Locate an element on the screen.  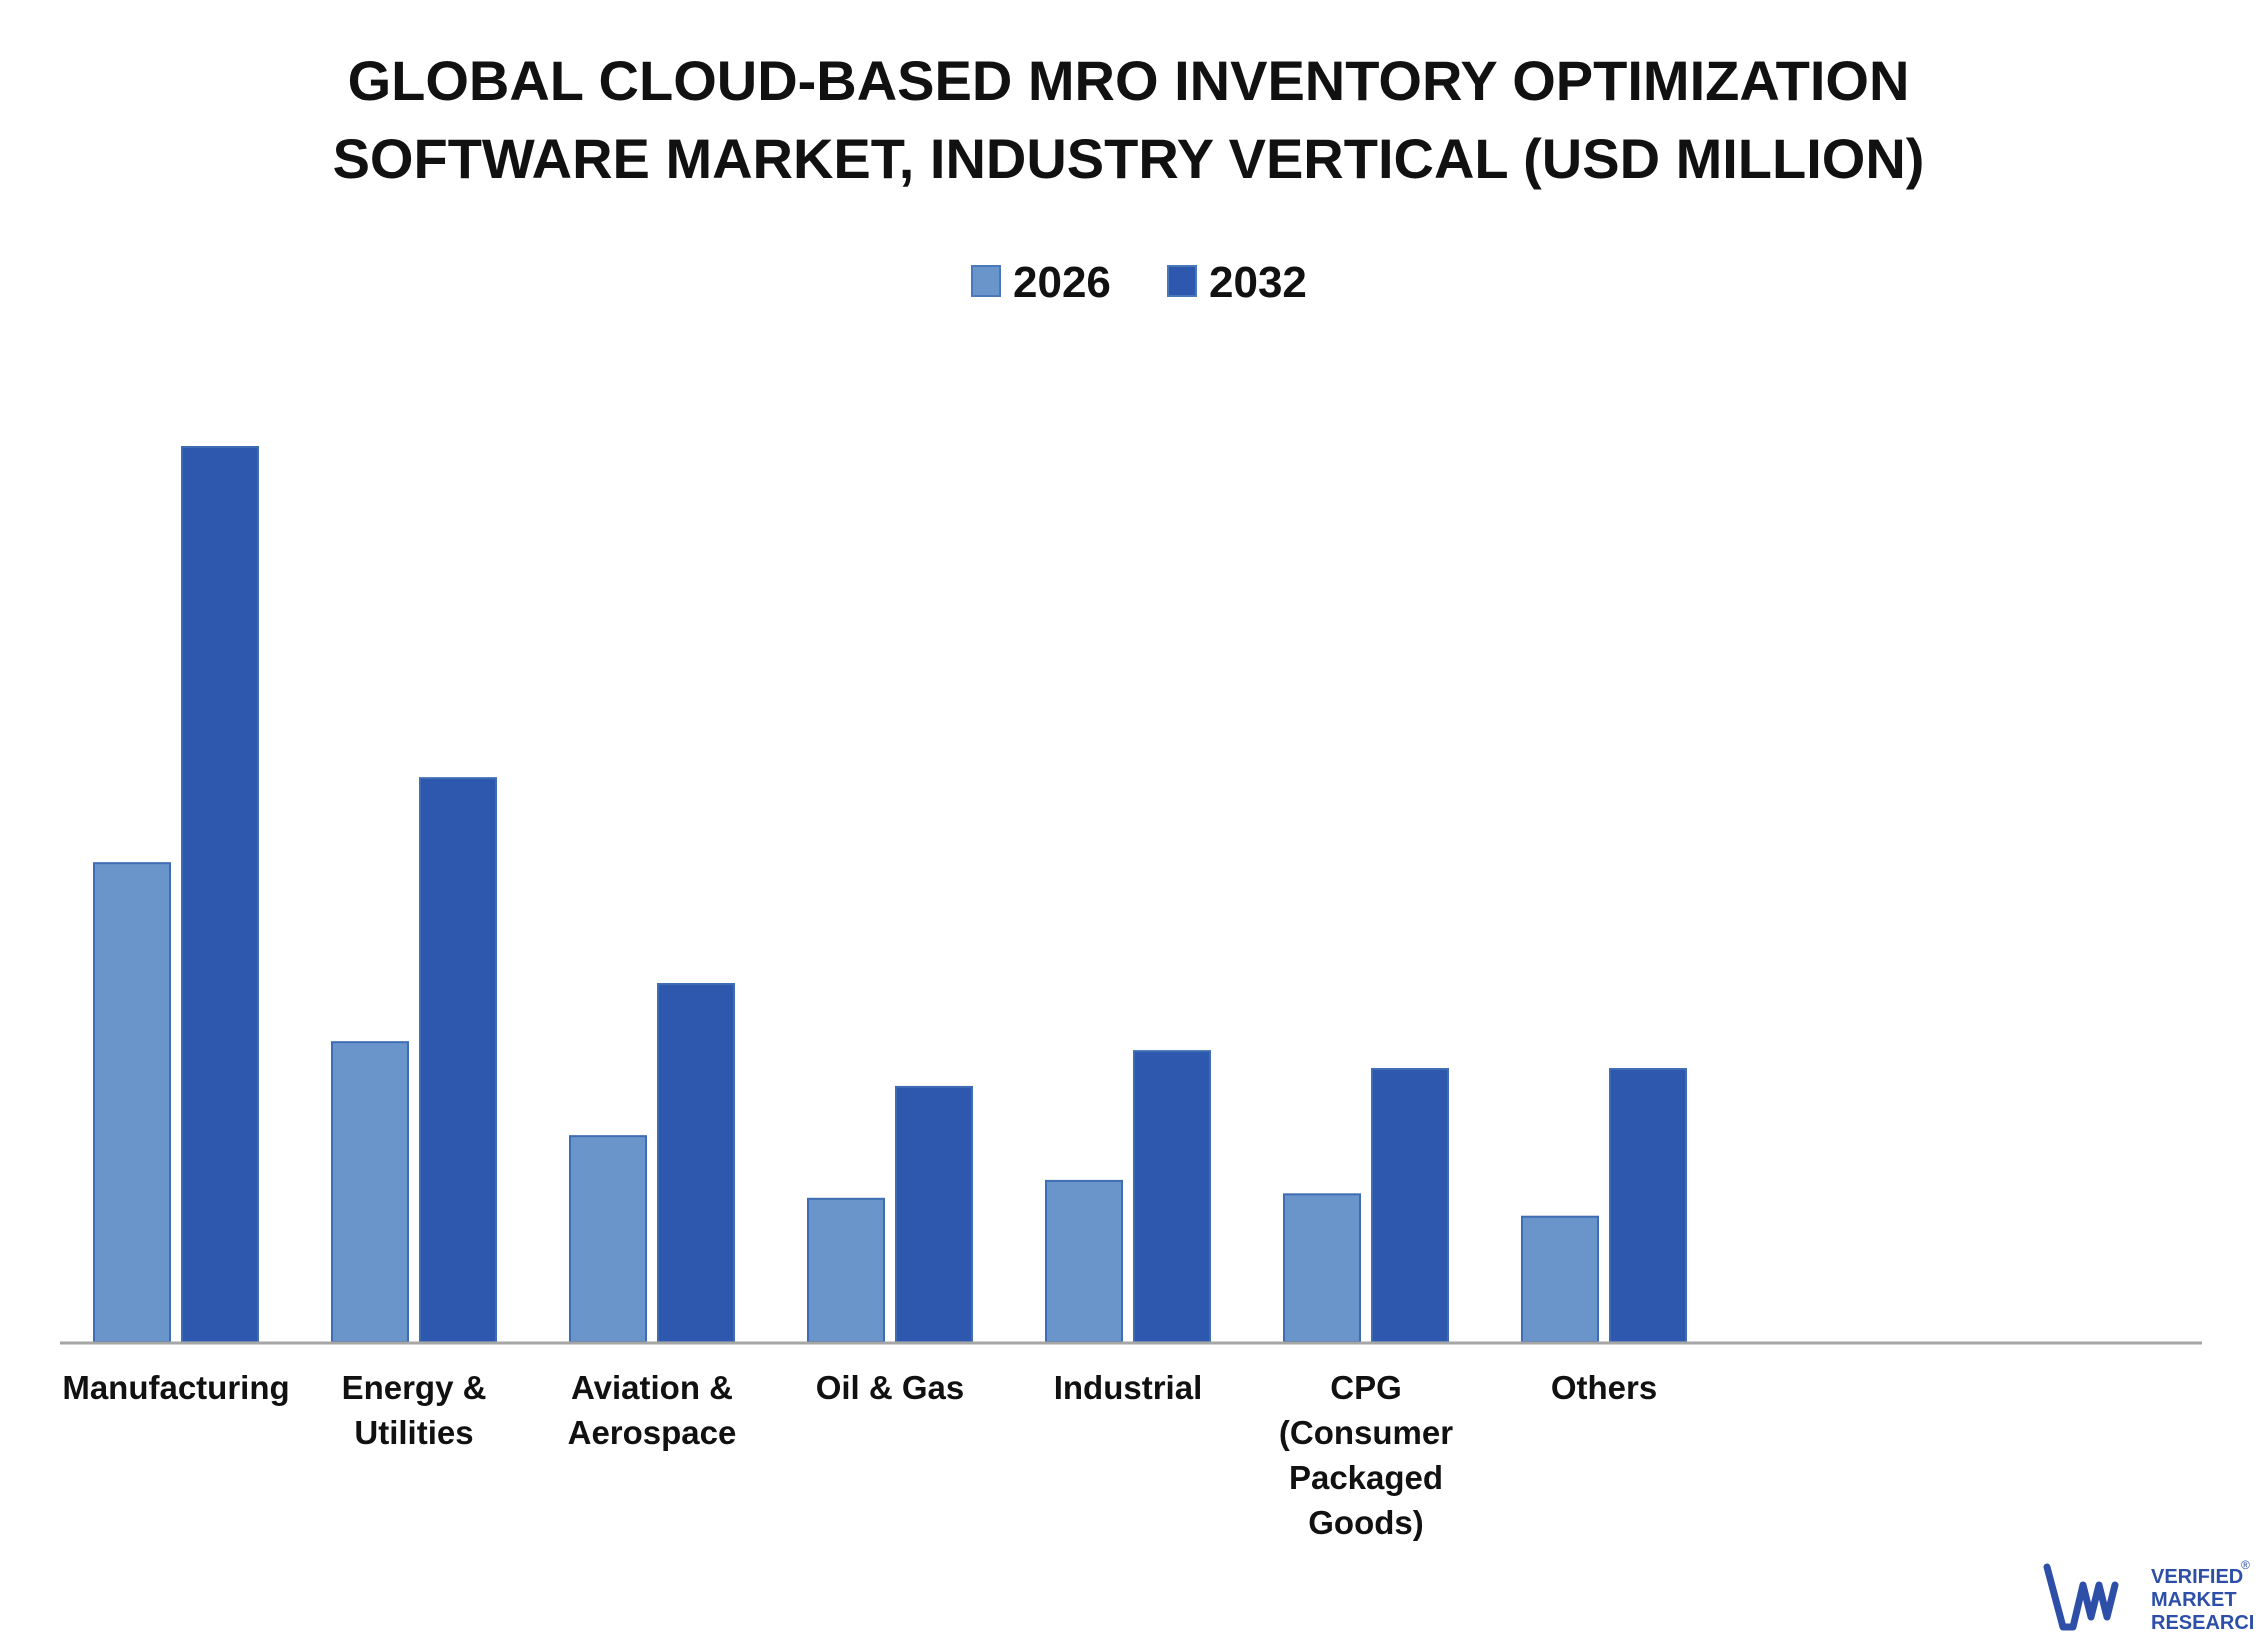
x-tick-label-6-line-0: Others is located at coordinates (1604, 1387).